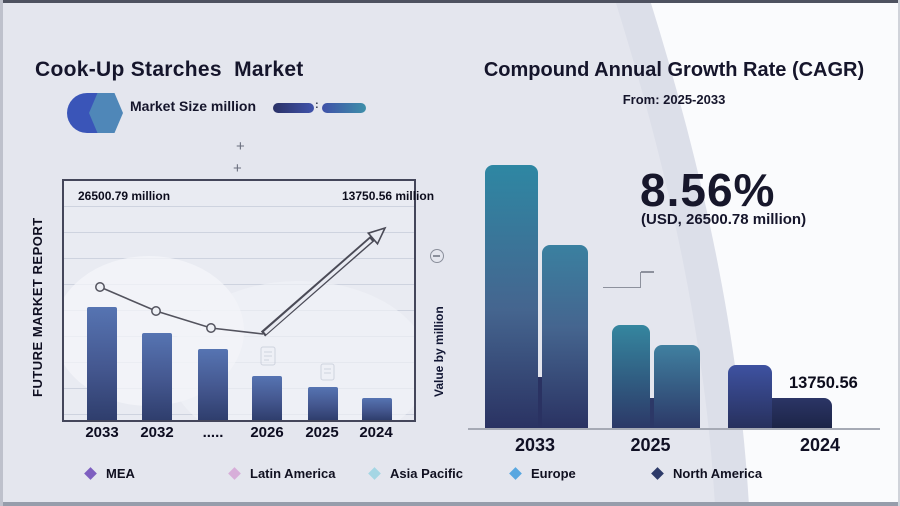 The image size is (900, 506). I want to click on bar-2025-secondary, so click(677, 387).